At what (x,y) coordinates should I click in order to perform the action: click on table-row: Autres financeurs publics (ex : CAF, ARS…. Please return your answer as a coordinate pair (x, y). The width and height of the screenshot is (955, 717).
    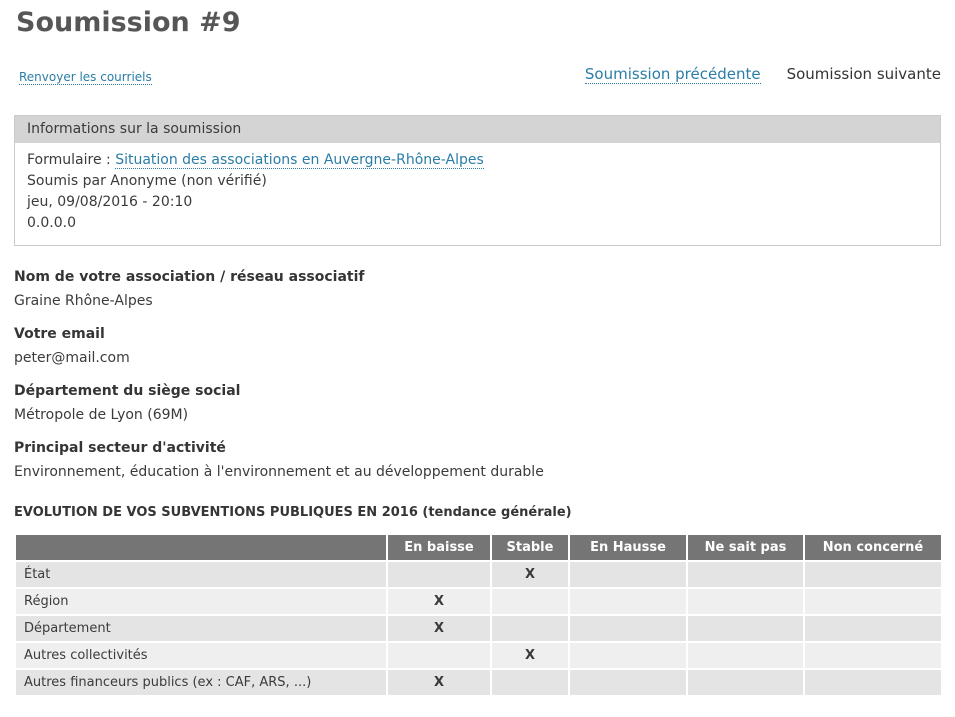
    Looking at the image, I should click on (478, 682).